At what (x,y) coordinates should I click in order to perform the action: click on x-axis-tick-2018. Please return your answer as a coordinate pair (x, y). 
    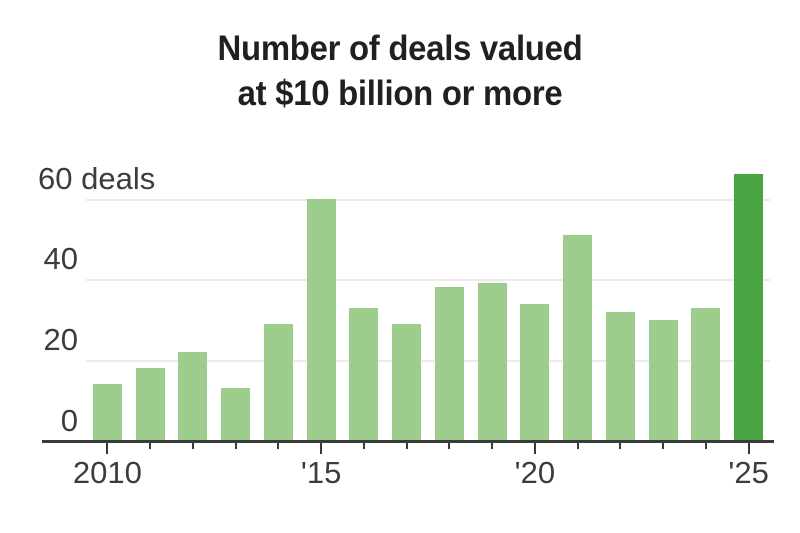
    Looking at the image, I should click on (449, 446).